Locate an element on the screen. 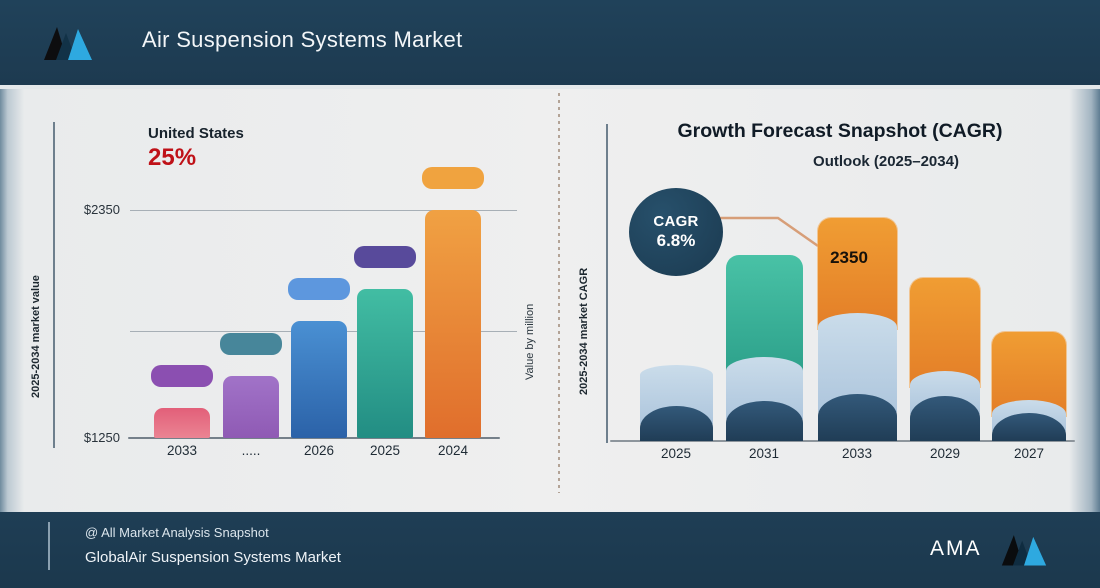 Image resolution: width=1100 pixels, height=588 pixels. right-chart-subtitle: Outlook (2025–2034) is located at coordinates (886, 161).